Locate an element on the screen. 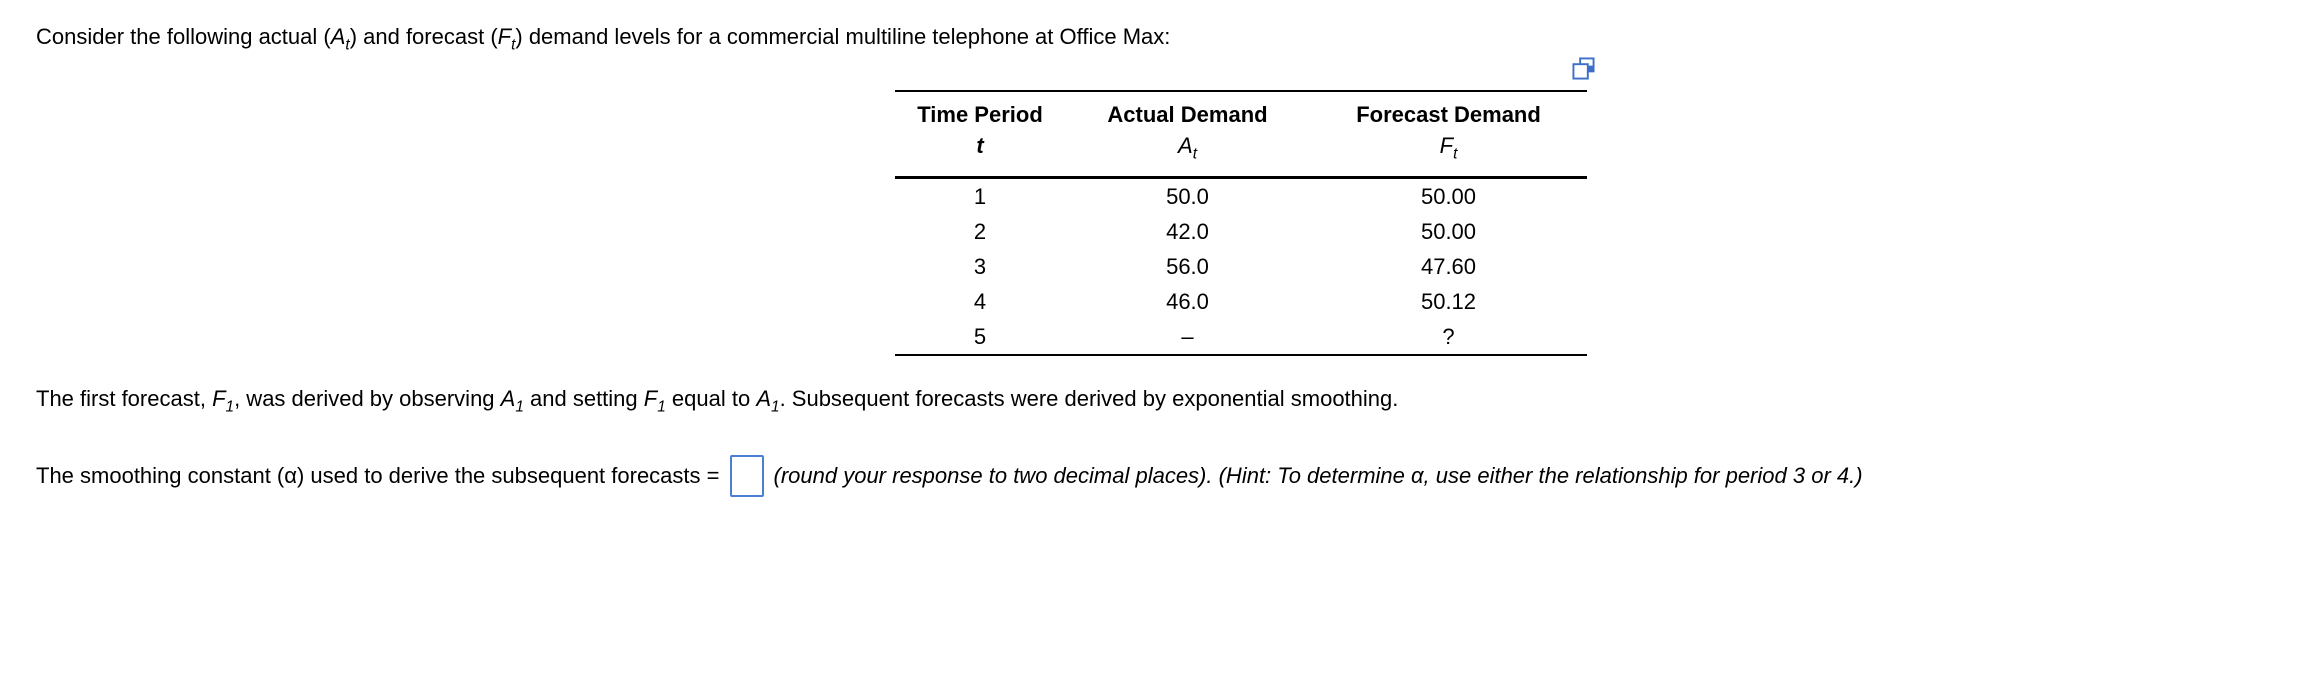  table-row: 3 56.0 47.60 is located at coordinates (1241, 266).